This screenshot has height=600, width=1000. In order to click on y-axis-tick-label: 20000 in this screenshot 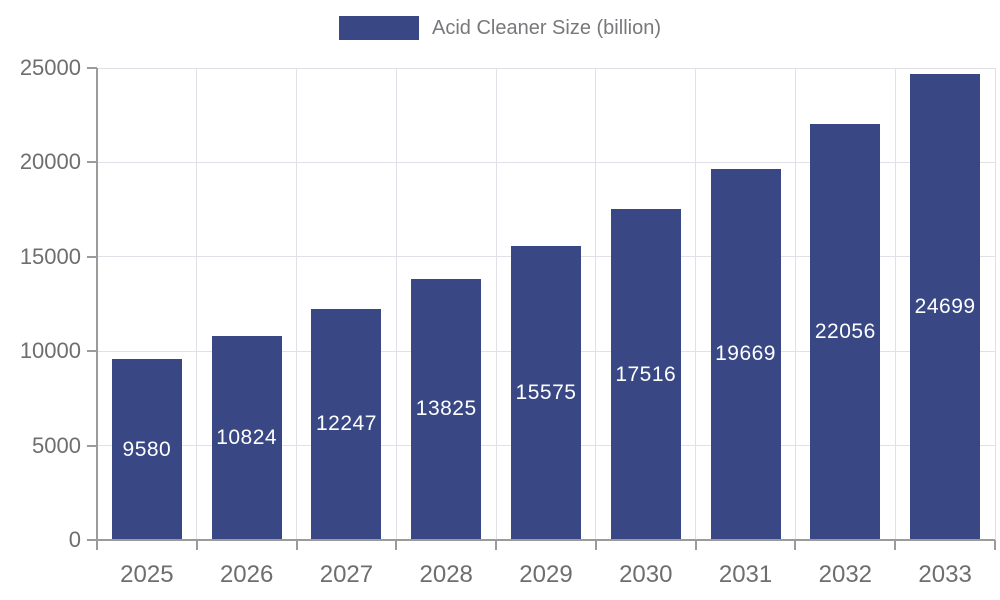, I will do `click(50, 162)`.